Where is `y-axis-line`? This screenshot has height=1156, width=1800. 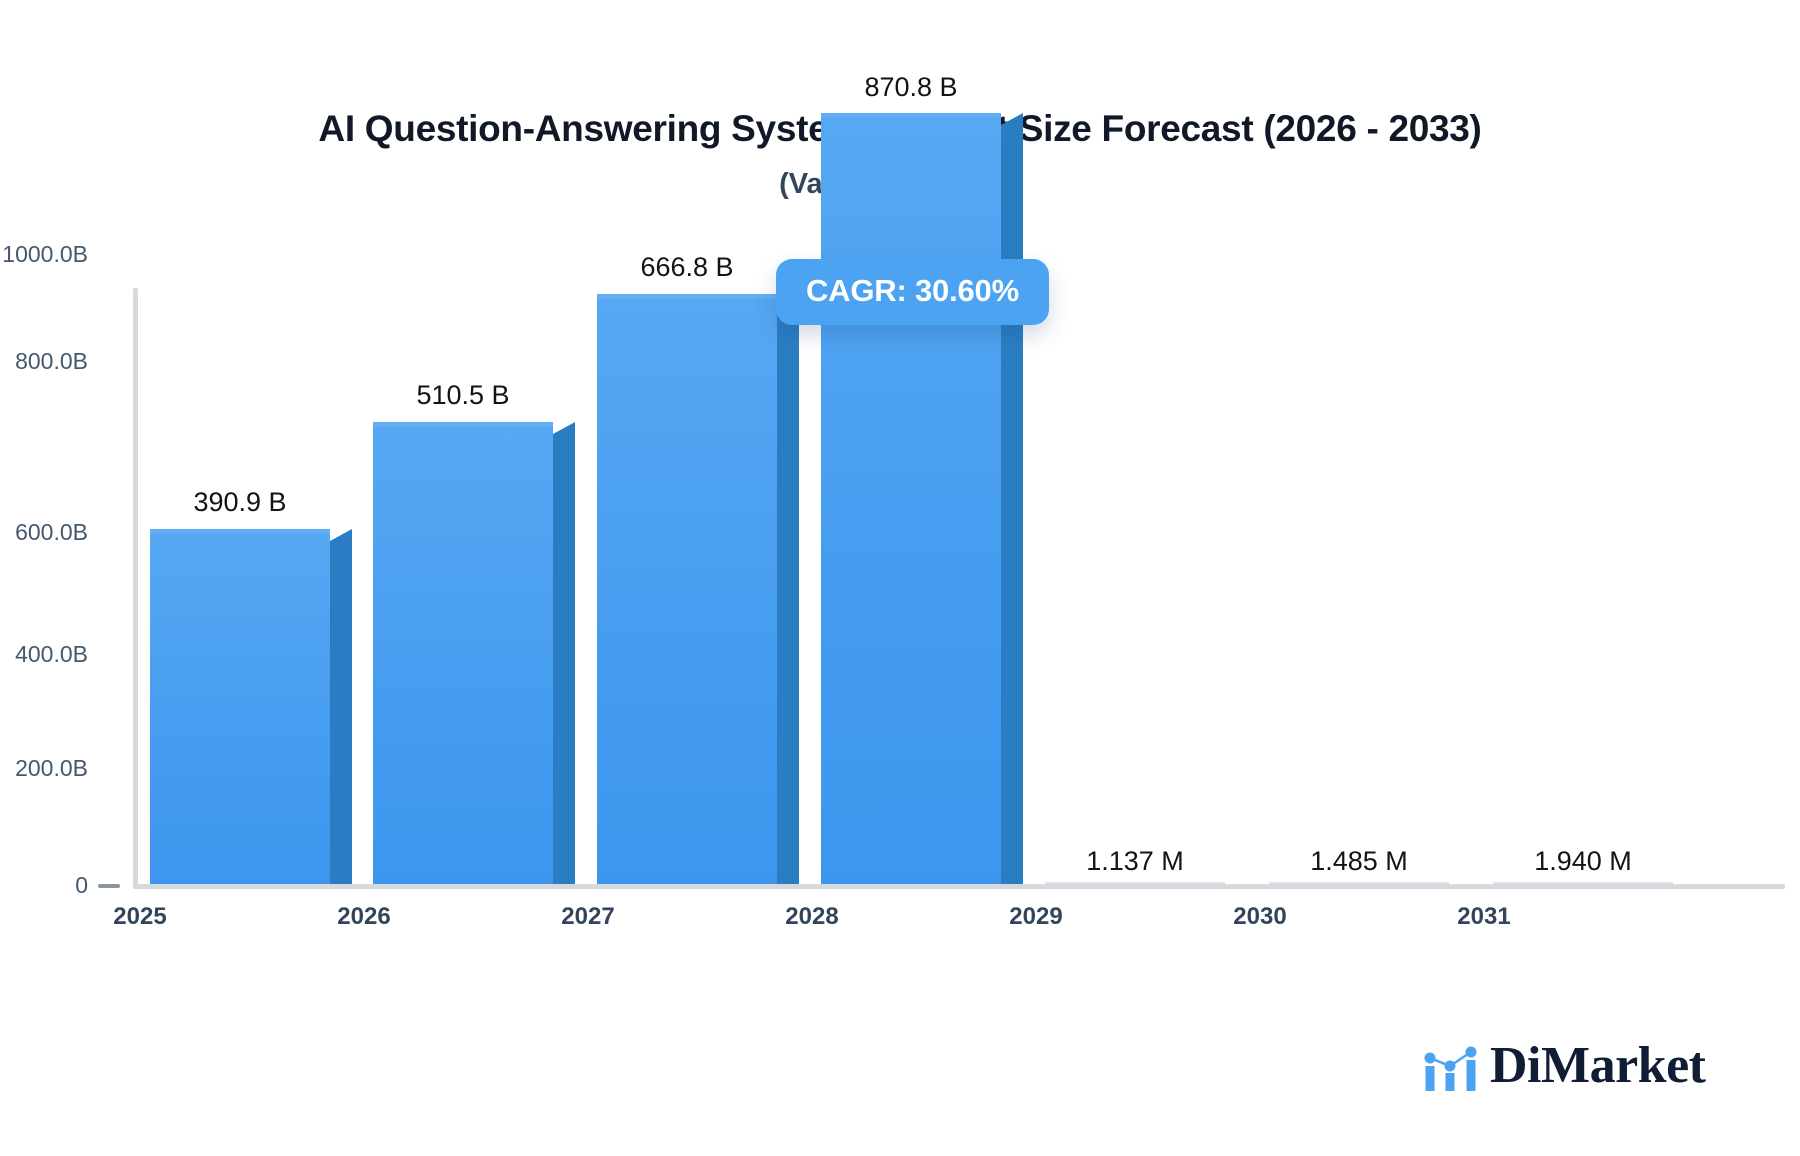
y-axis-line is located at coordinates (135, 587).